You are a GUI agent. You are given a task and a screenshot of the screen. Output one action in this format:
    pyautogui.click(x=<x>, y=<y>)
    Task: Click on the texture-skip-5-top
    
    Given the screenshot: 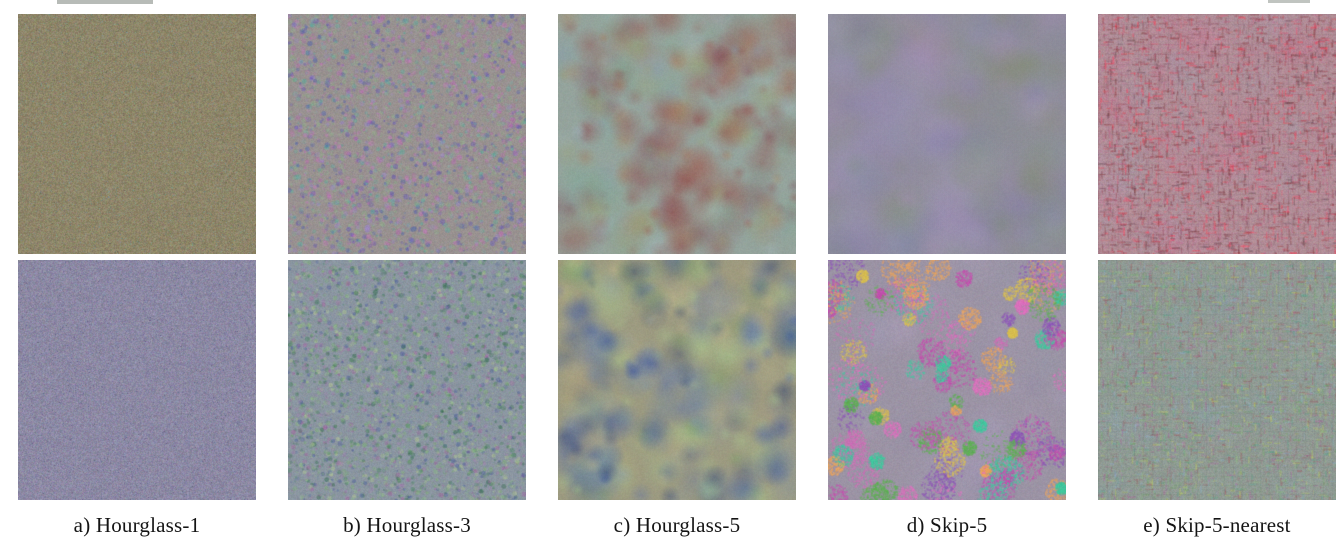 What is the action you would take?
    pyautogui.click(x=947, y=134)
    